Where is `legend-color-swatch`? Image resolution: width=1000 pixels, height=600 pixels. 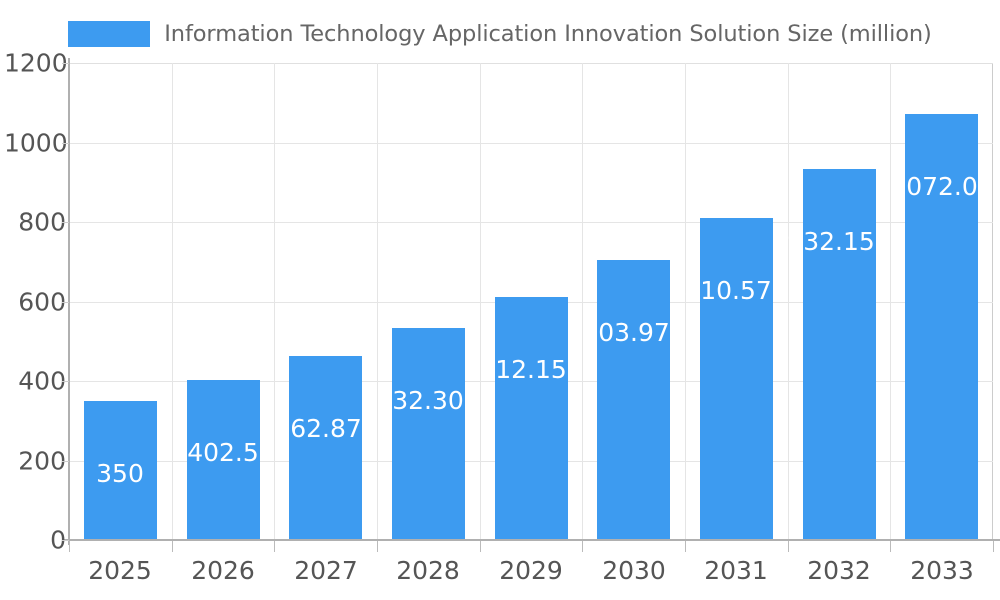
legend-color-swatch is located at coordinates (109, 34).